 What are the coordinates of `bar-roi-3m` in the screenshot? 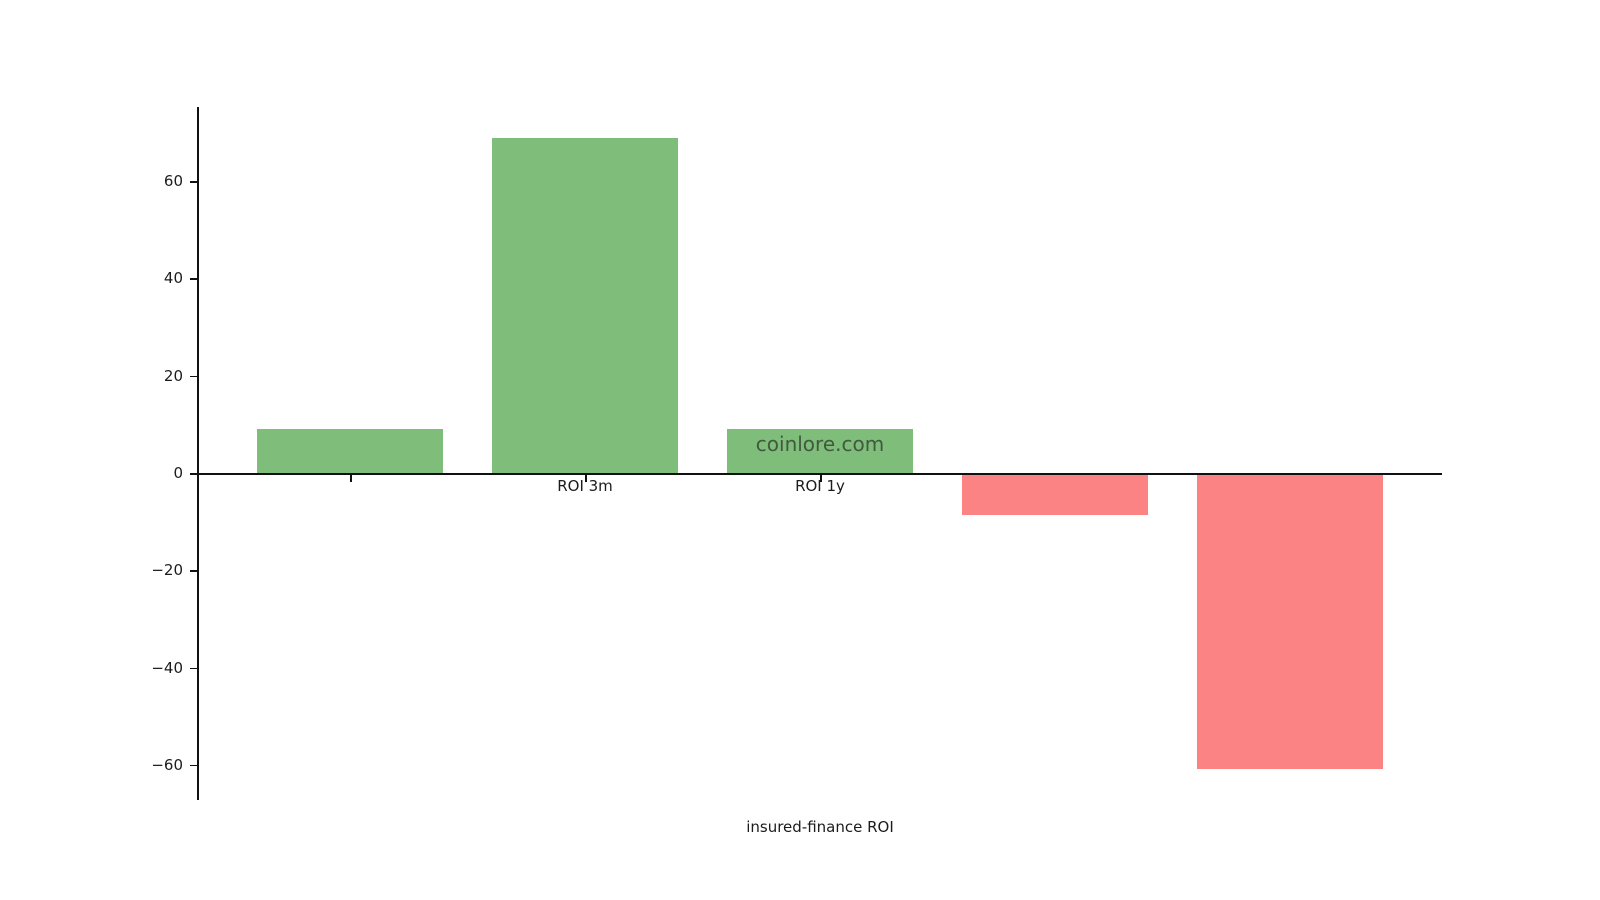 It's located at (585, 305).